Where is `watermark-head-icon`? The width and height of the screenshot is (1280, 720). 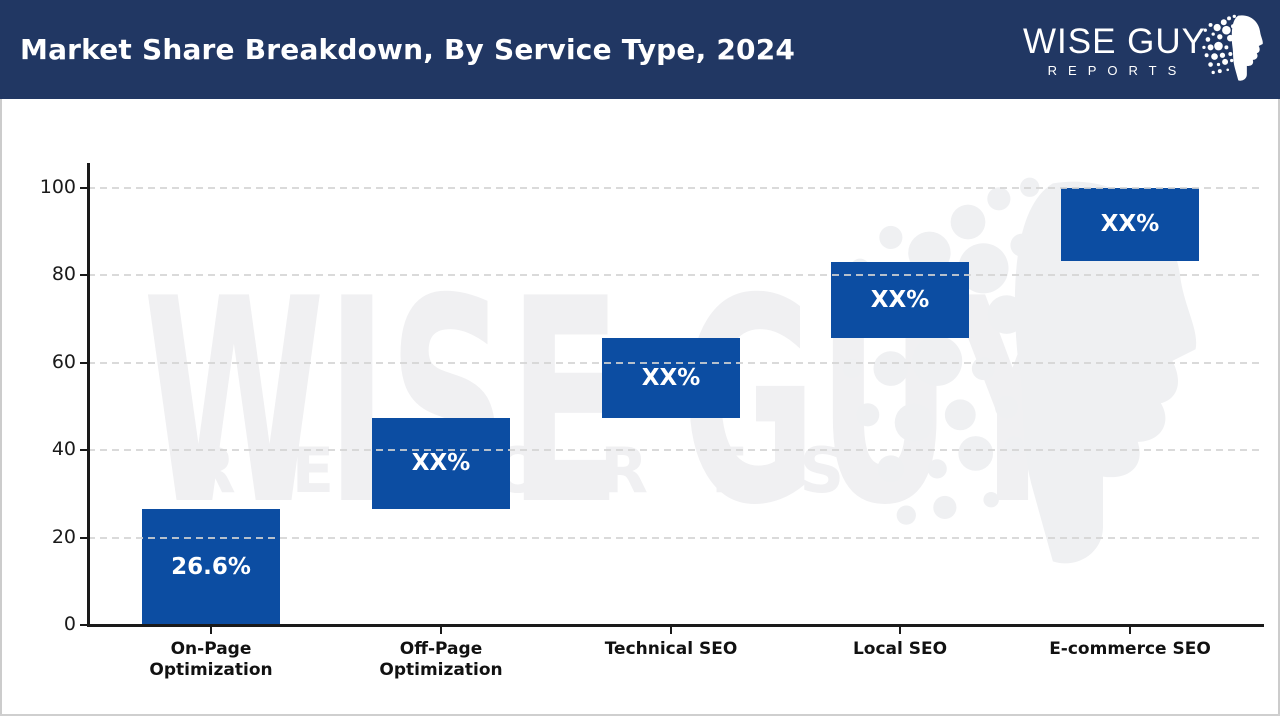
watermark-head-icon is located at coordinates (1019, 370).